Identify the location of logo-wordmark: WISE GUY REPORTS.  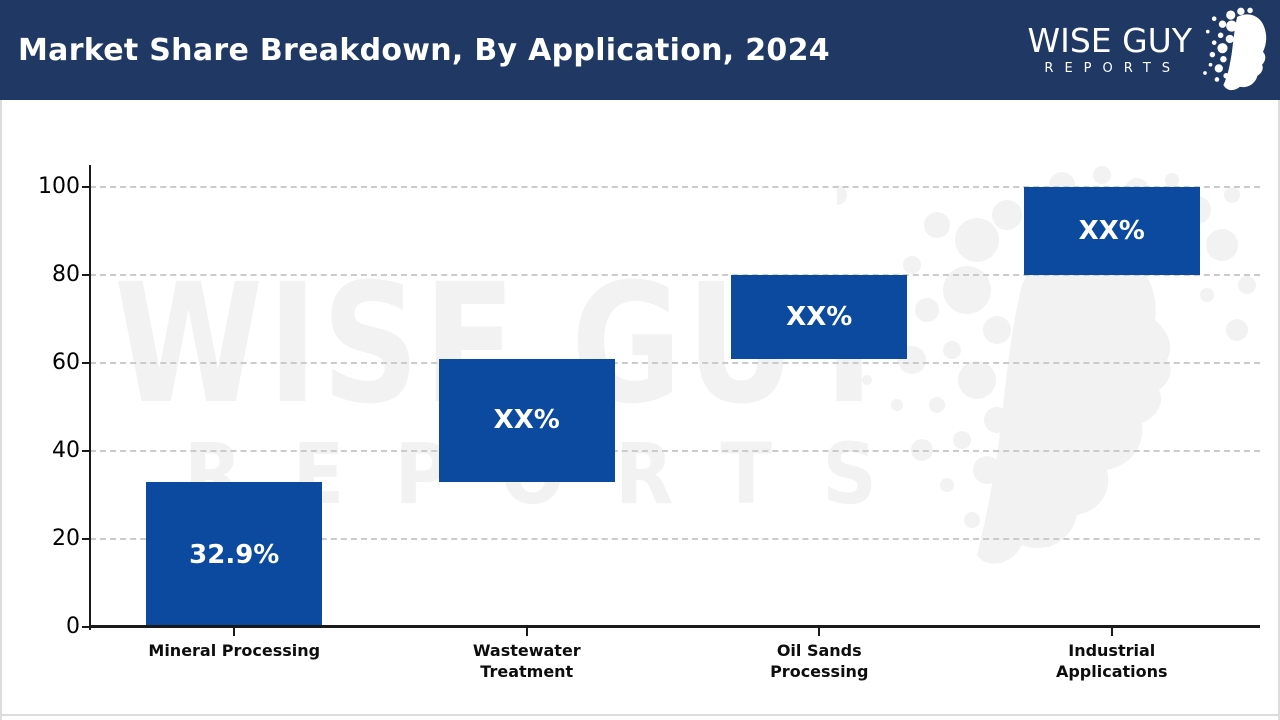
(1109, 50).